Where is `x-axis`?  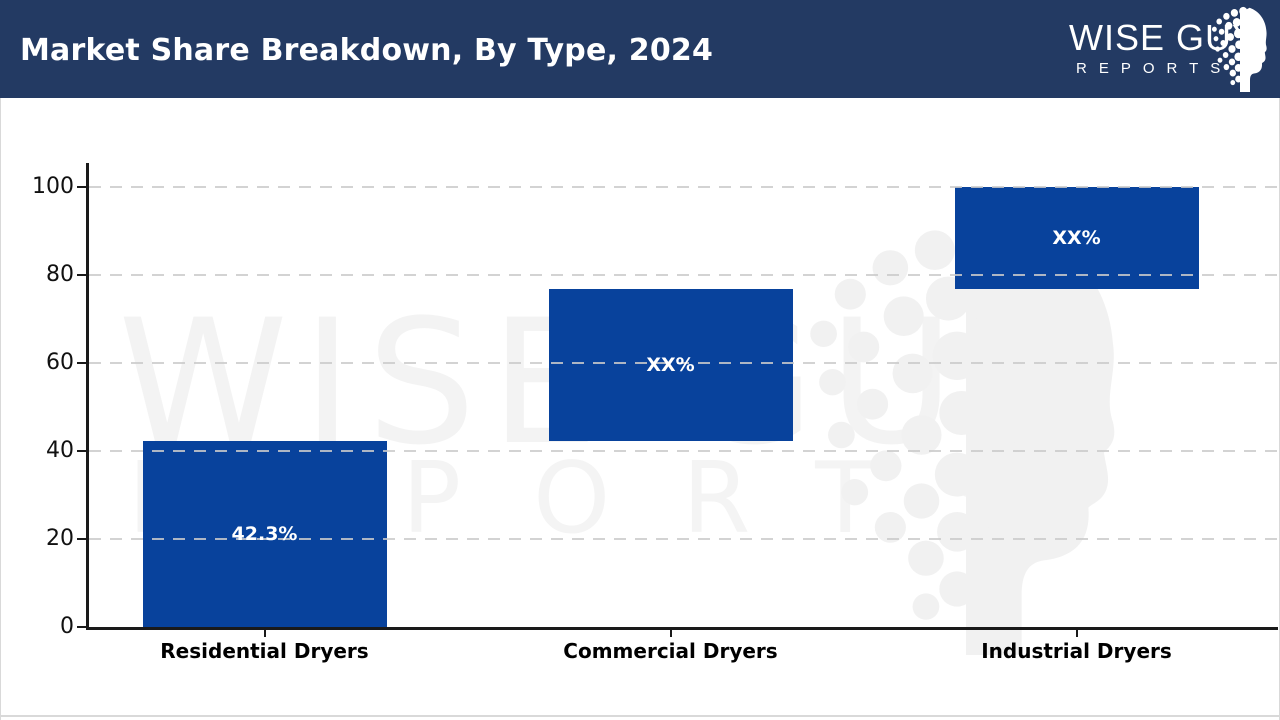
x-axis is located at coordinates (682, 628).